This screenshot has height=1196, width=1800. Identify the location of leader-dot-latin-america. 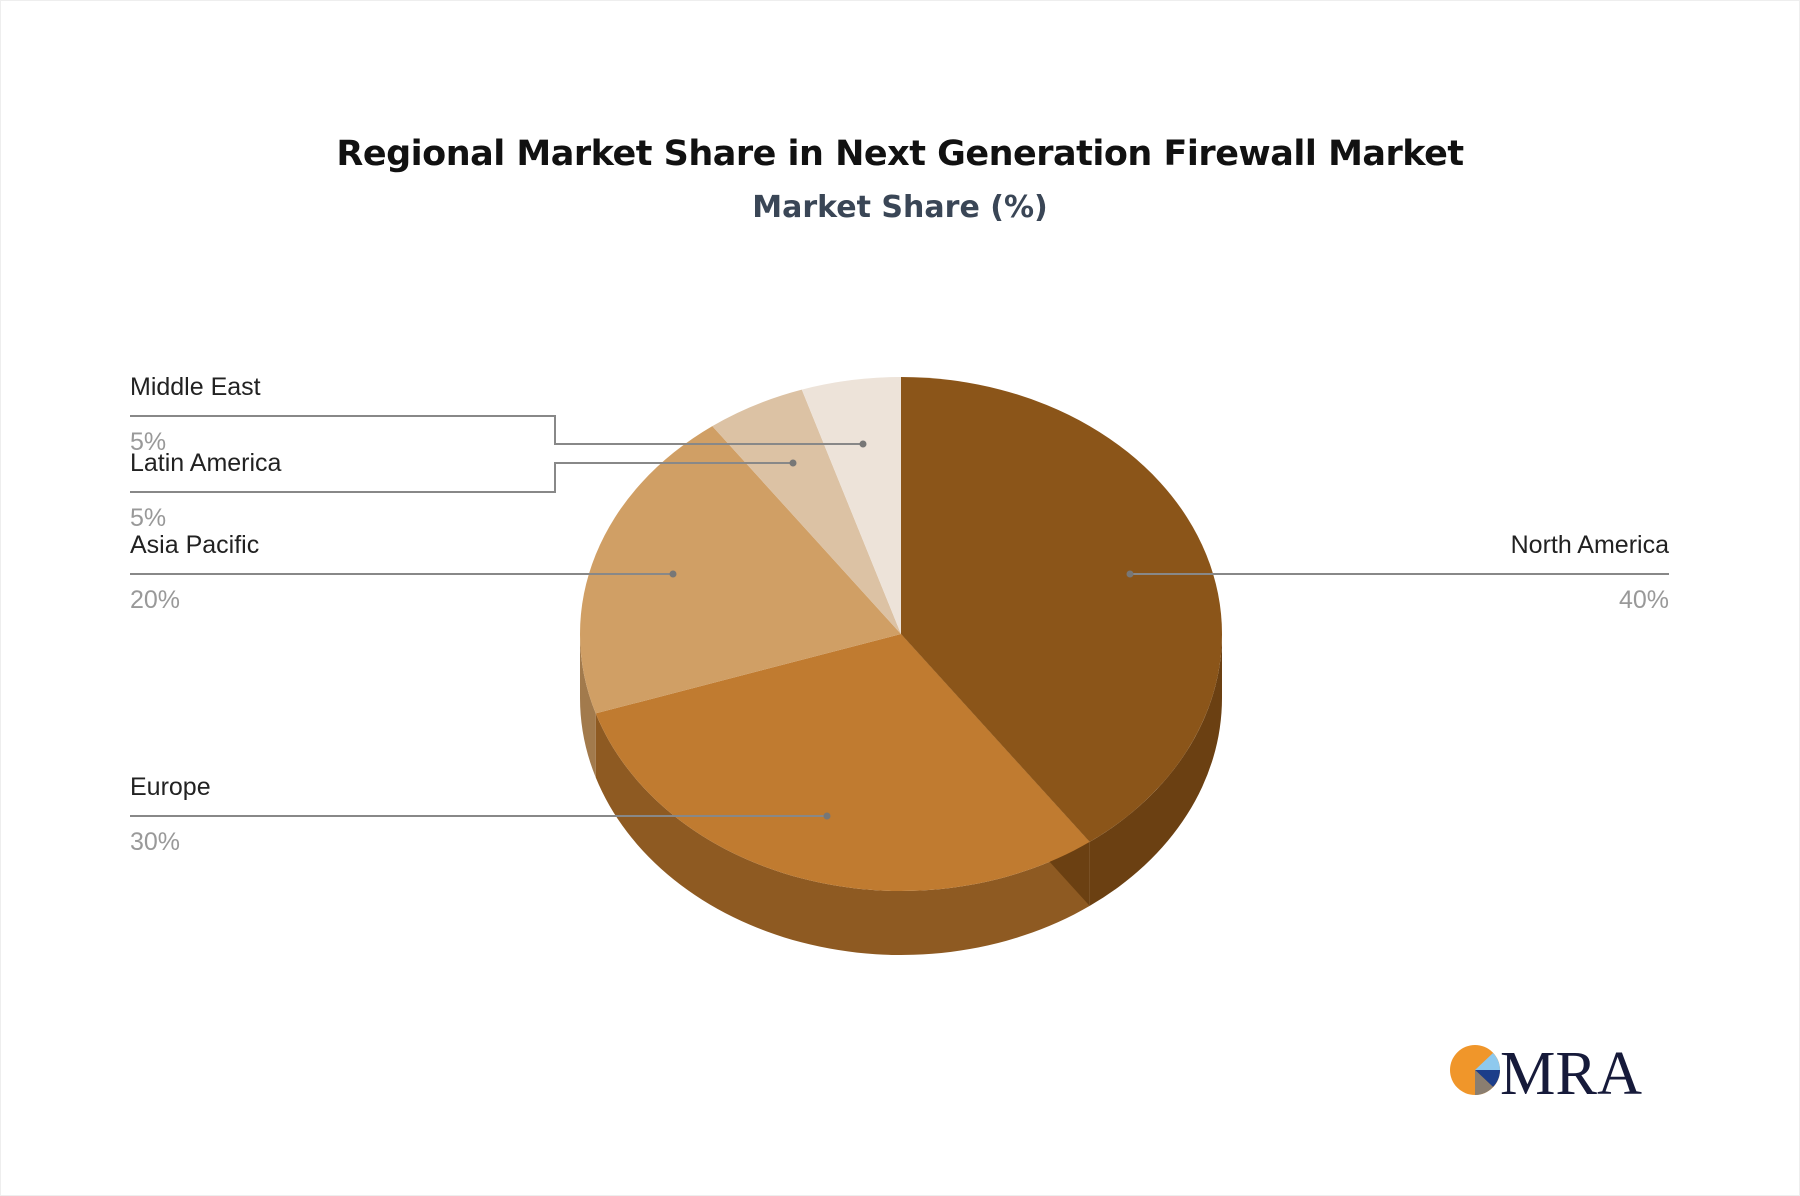
(793, 463).